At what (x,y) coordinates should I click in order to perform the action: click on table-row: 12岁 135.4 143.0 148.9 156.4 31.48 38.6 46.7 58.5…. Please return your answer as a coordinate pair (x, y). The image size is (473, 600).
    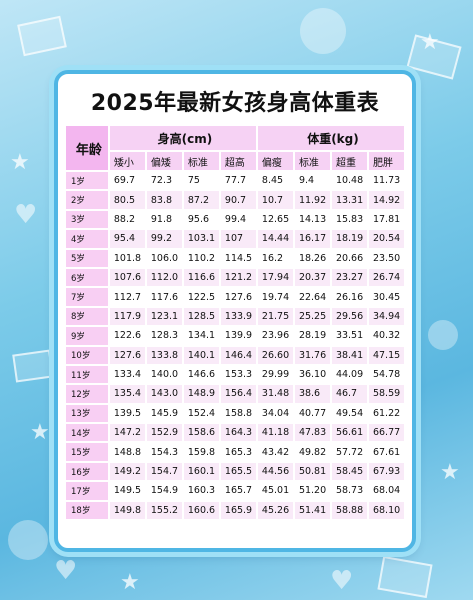
    Looking at the image, I should click on (235, 394).